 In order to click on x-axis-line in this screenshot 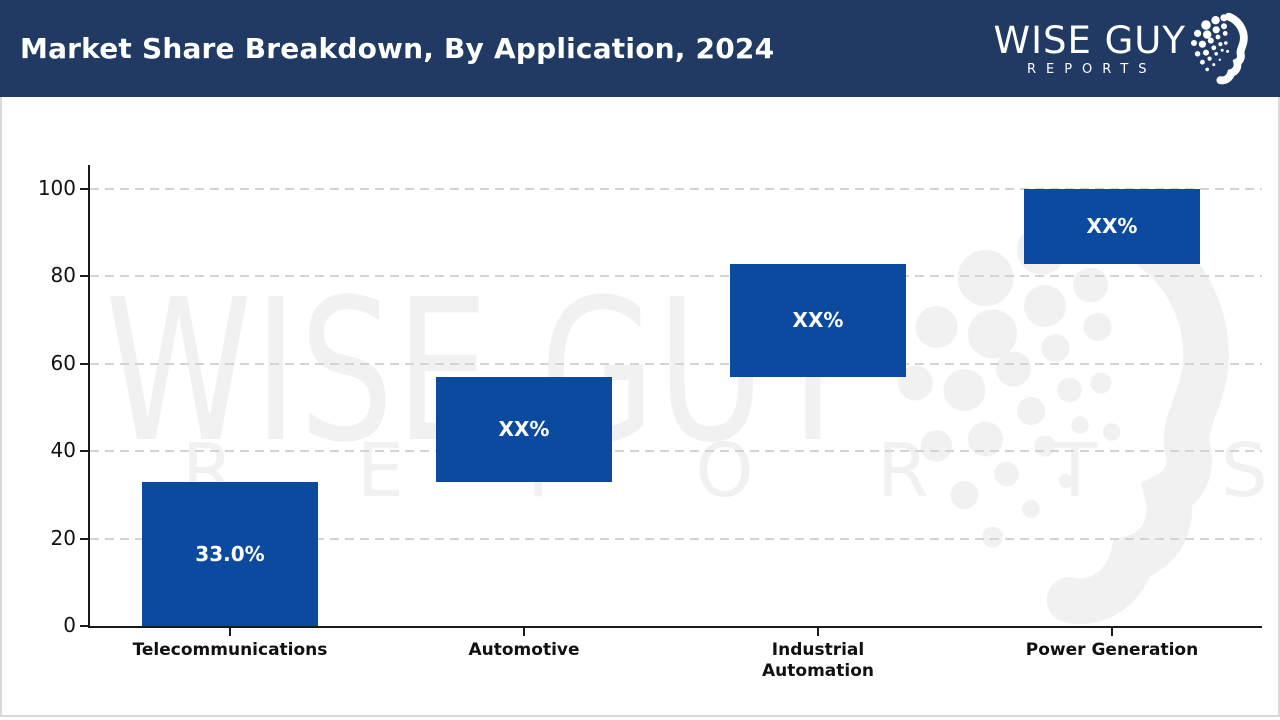, I will do `click(675, 627)`.